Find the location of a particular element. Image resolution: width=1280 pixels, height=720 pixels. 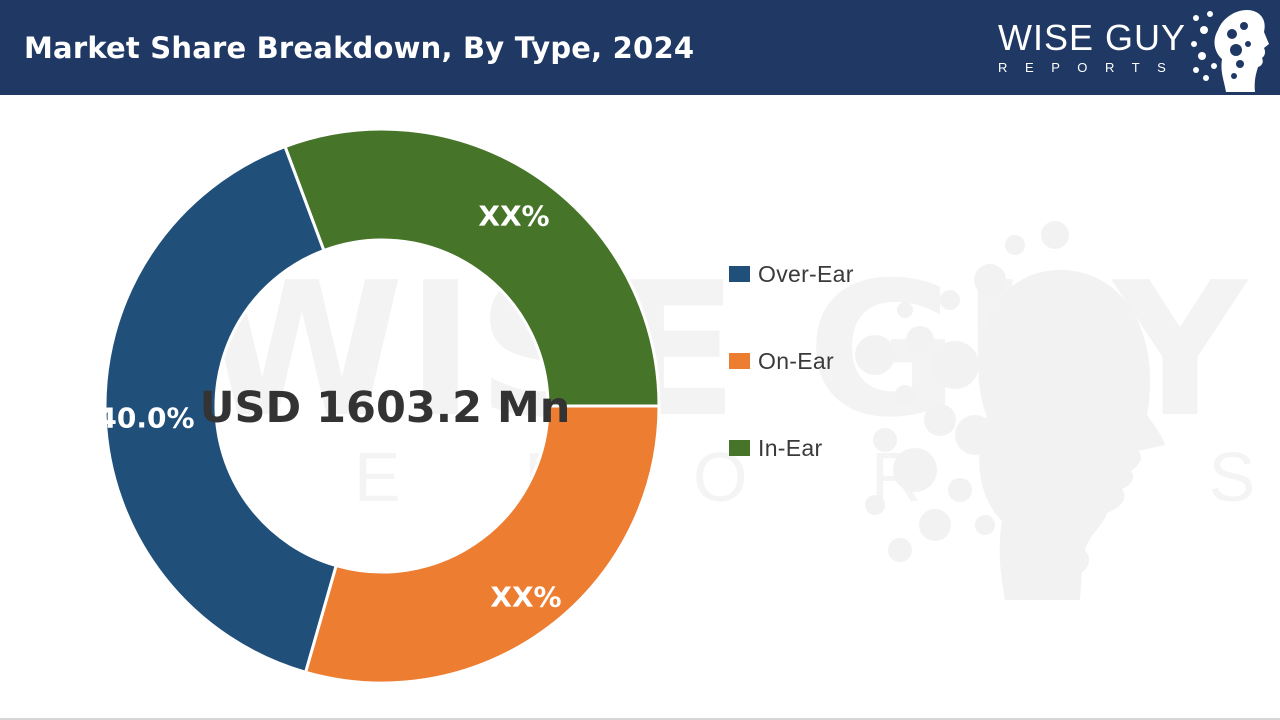

chart-center-value: USD 1603.2 Mn is located at coordinates (385, 408).